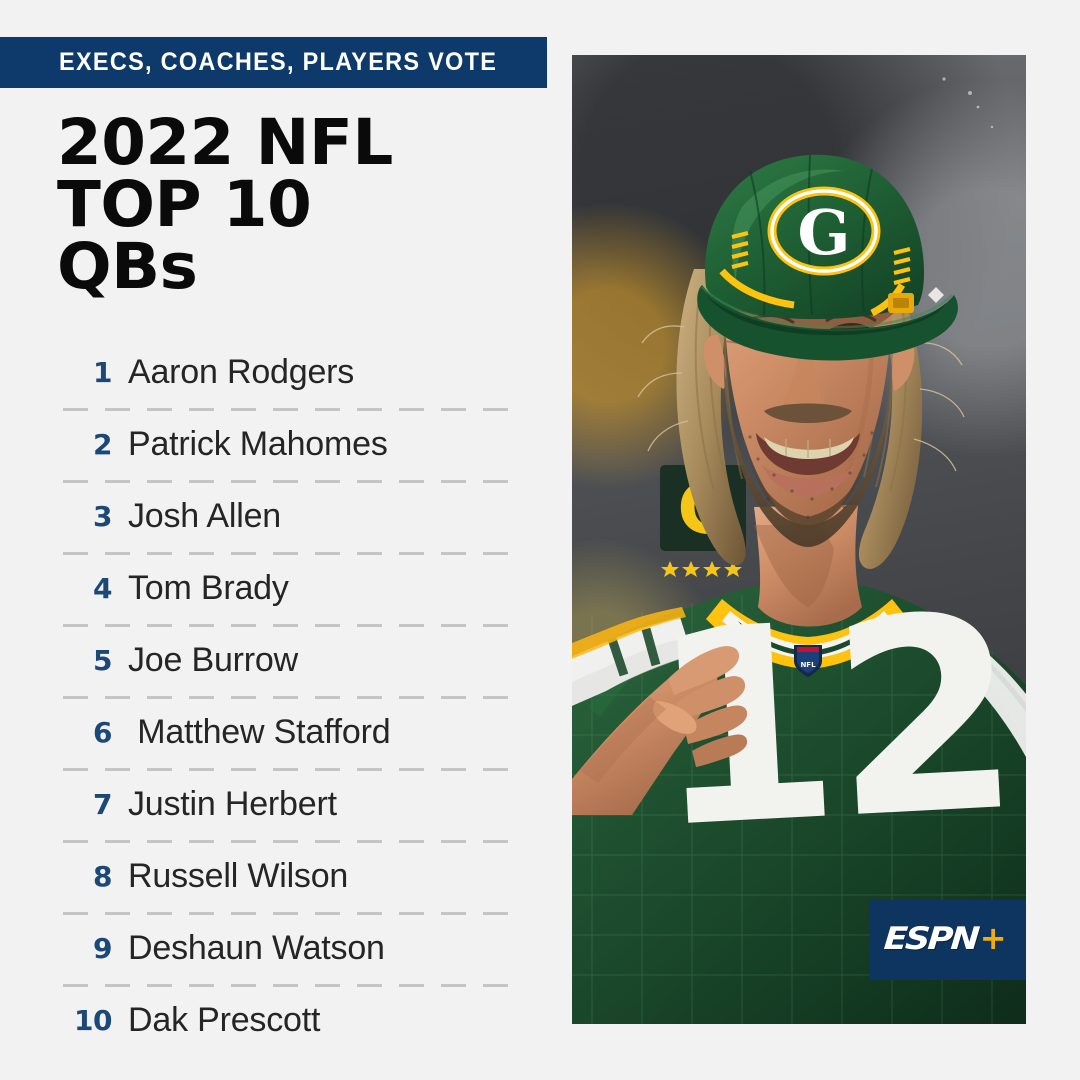 The height and width of the screenshot is (1080, 1080). Describe the element at coordinates (294, 516) in the screenshot. I see `list-item: 3 Josh Allen` at that location.